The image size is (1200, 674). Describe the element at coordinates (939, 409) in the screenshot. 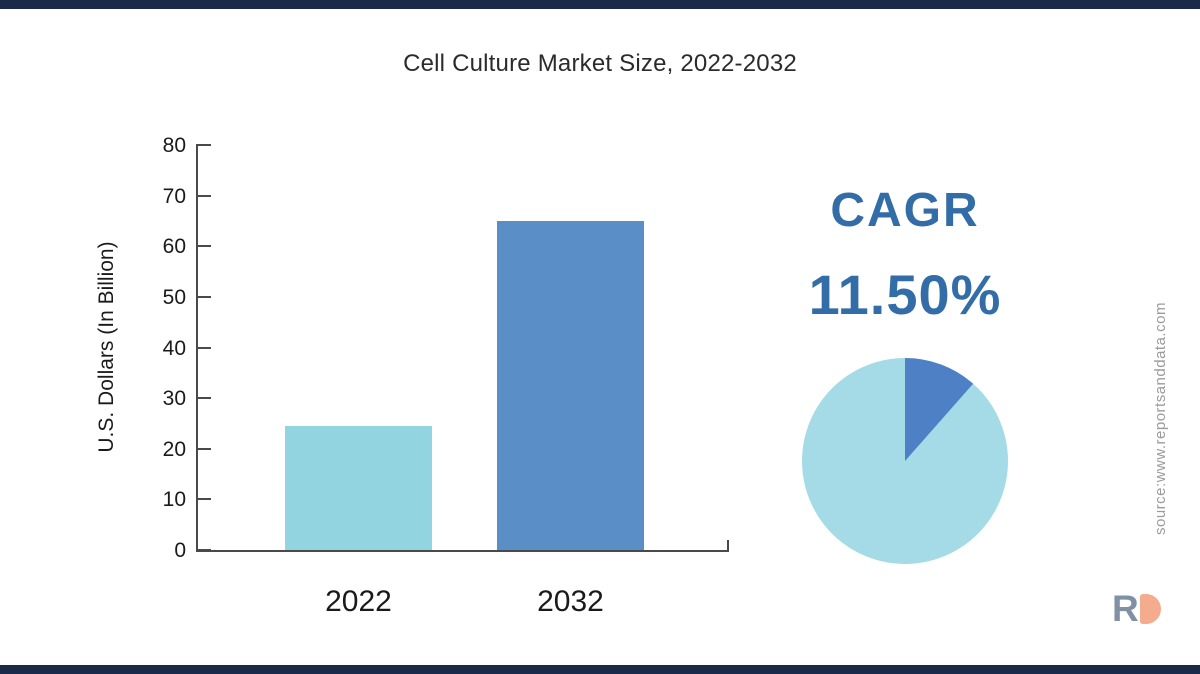

I see `pie-cagr-slice` at that location.